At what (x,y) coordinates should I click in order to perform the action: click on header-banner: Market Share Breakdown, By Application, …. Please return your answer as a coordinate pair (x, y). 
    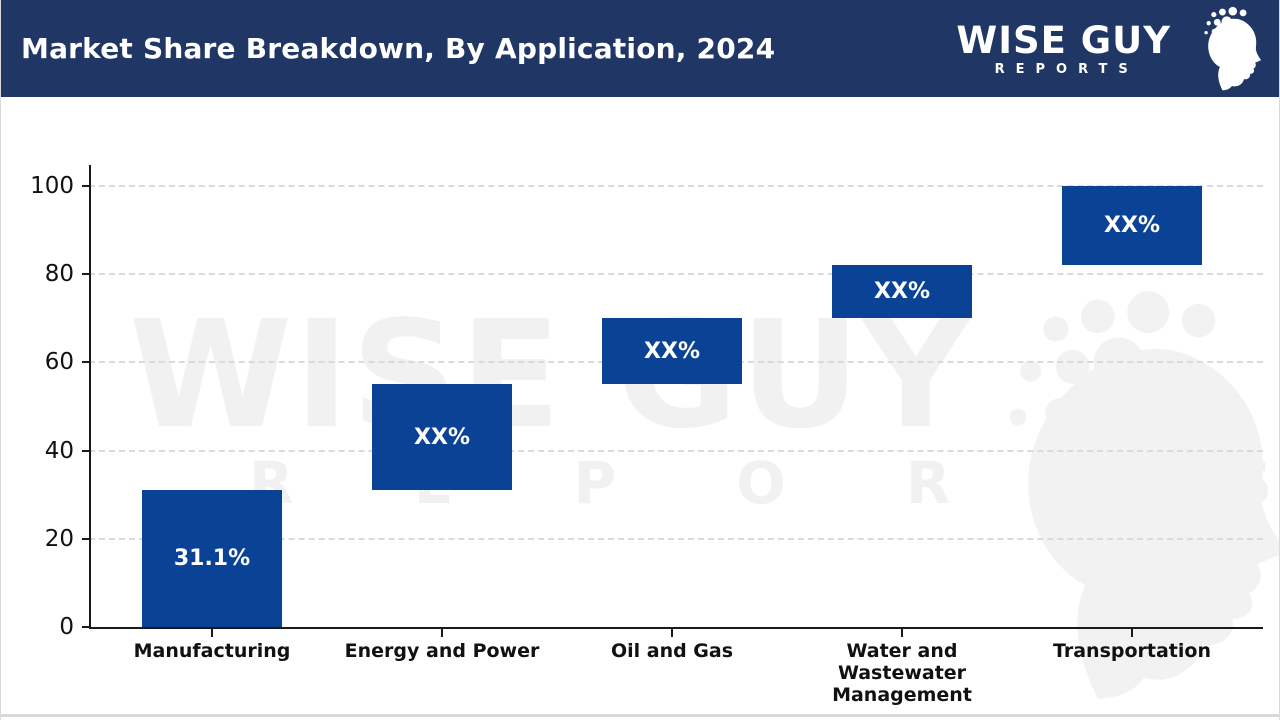
    Looking at the image, I should click on (640, 48).